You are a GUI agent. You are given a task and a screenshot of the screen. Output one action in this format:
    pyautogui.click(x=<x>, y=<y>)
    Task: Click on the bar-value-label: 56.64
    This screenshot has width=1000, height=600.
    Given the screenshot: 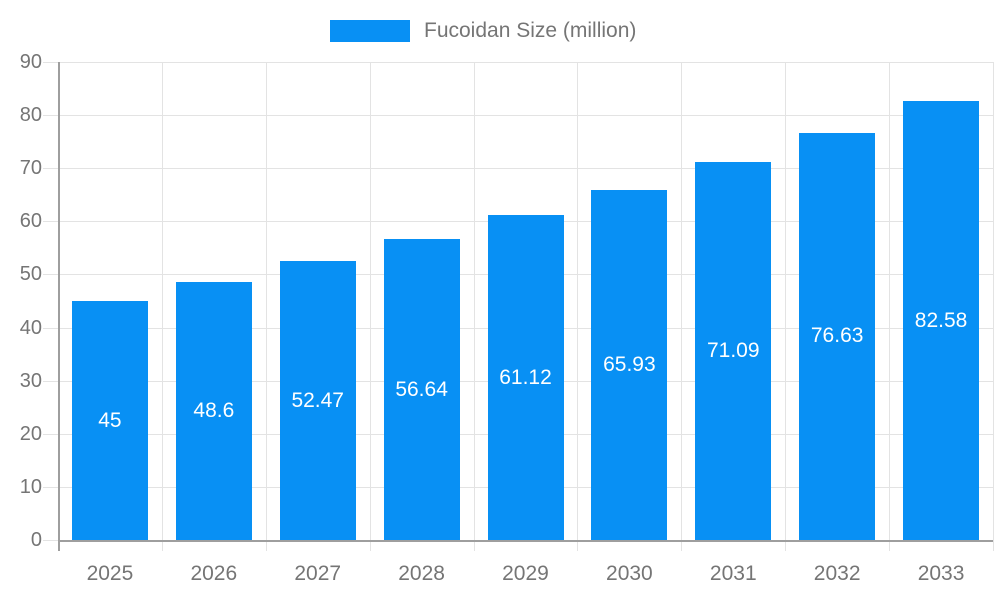 What is the action you would take?
    pyautogui.click(x=421, y=389)
    